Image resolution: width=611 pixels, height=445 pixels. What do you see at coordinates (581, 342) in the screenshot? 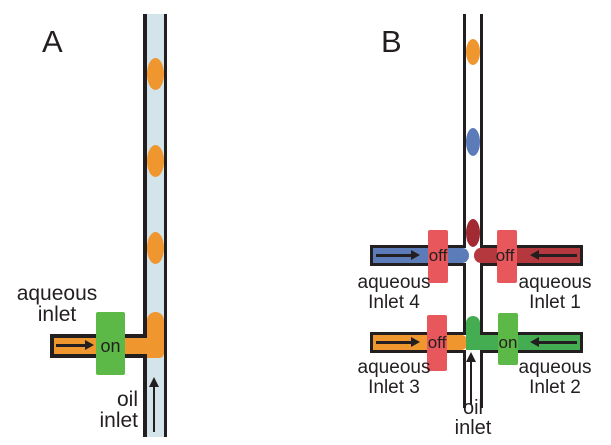
I see `lower-right-channel-end-cap` at bounding box center [581, 342].